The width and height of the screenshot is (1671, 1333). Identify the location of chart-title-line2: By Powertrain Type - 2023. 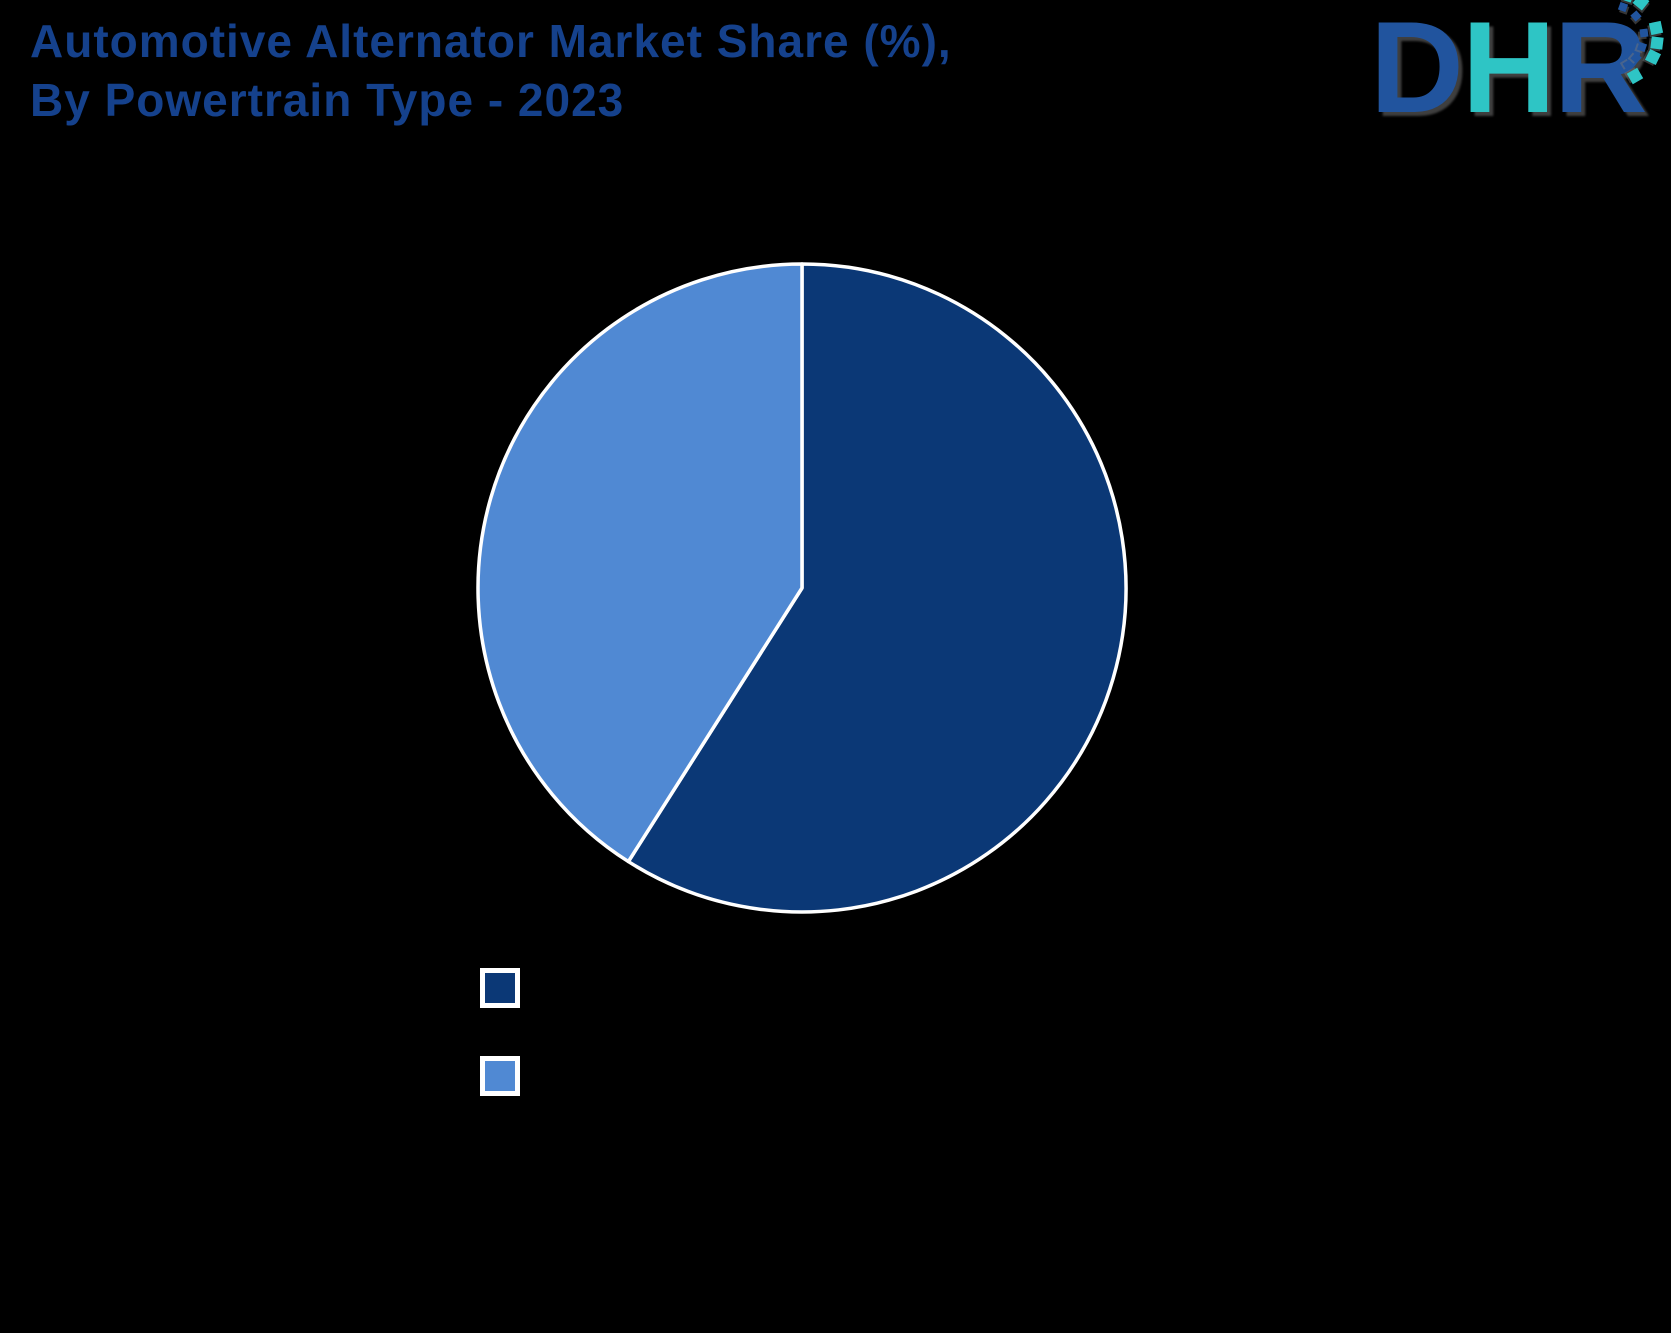
(327, 100).